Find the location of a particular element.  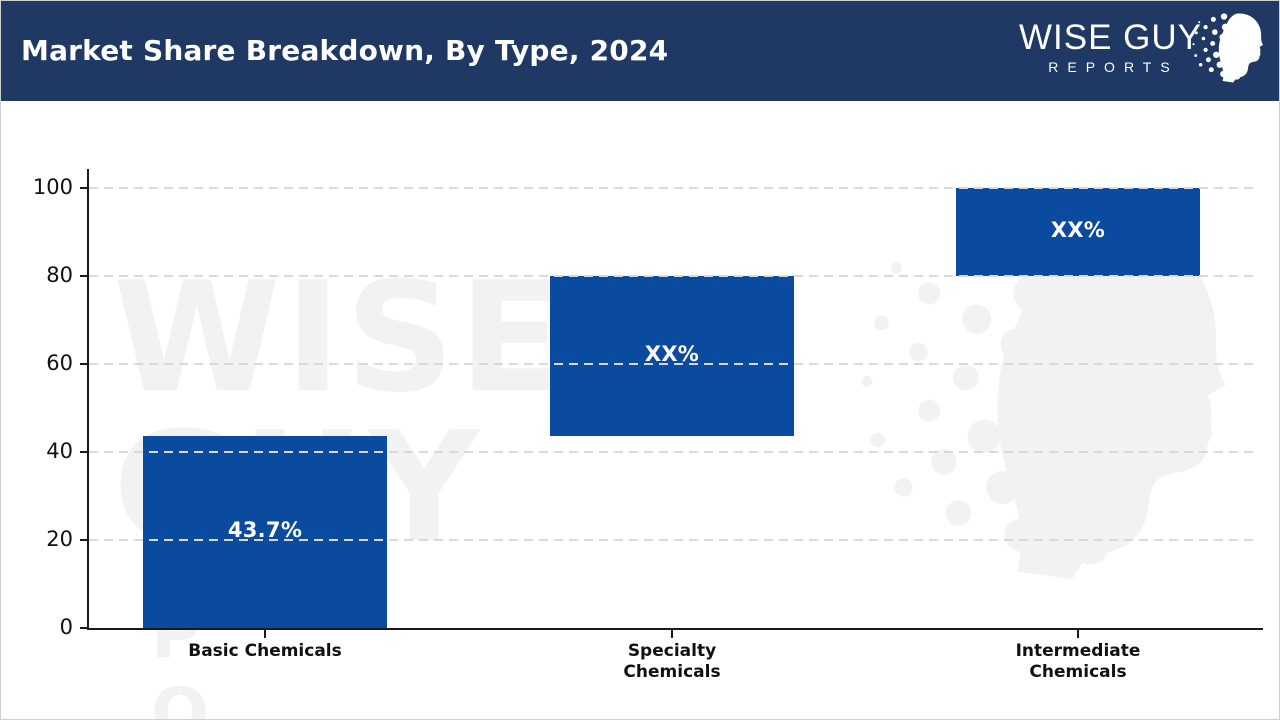

y-axis-line is located at coordinates (88, 399).